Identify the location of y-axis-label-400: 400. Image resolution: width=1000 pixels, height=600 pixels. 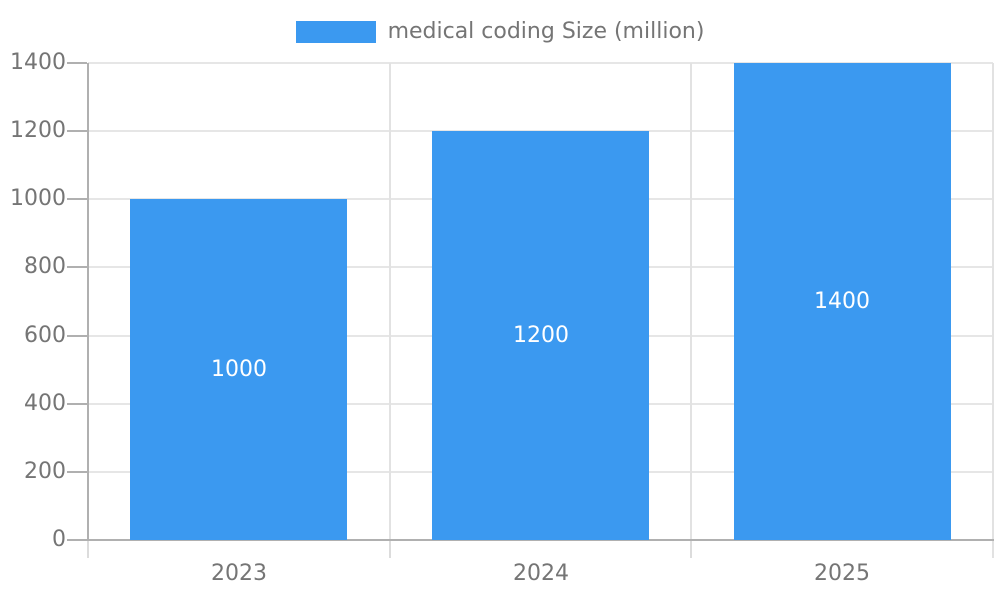
(45, 403).